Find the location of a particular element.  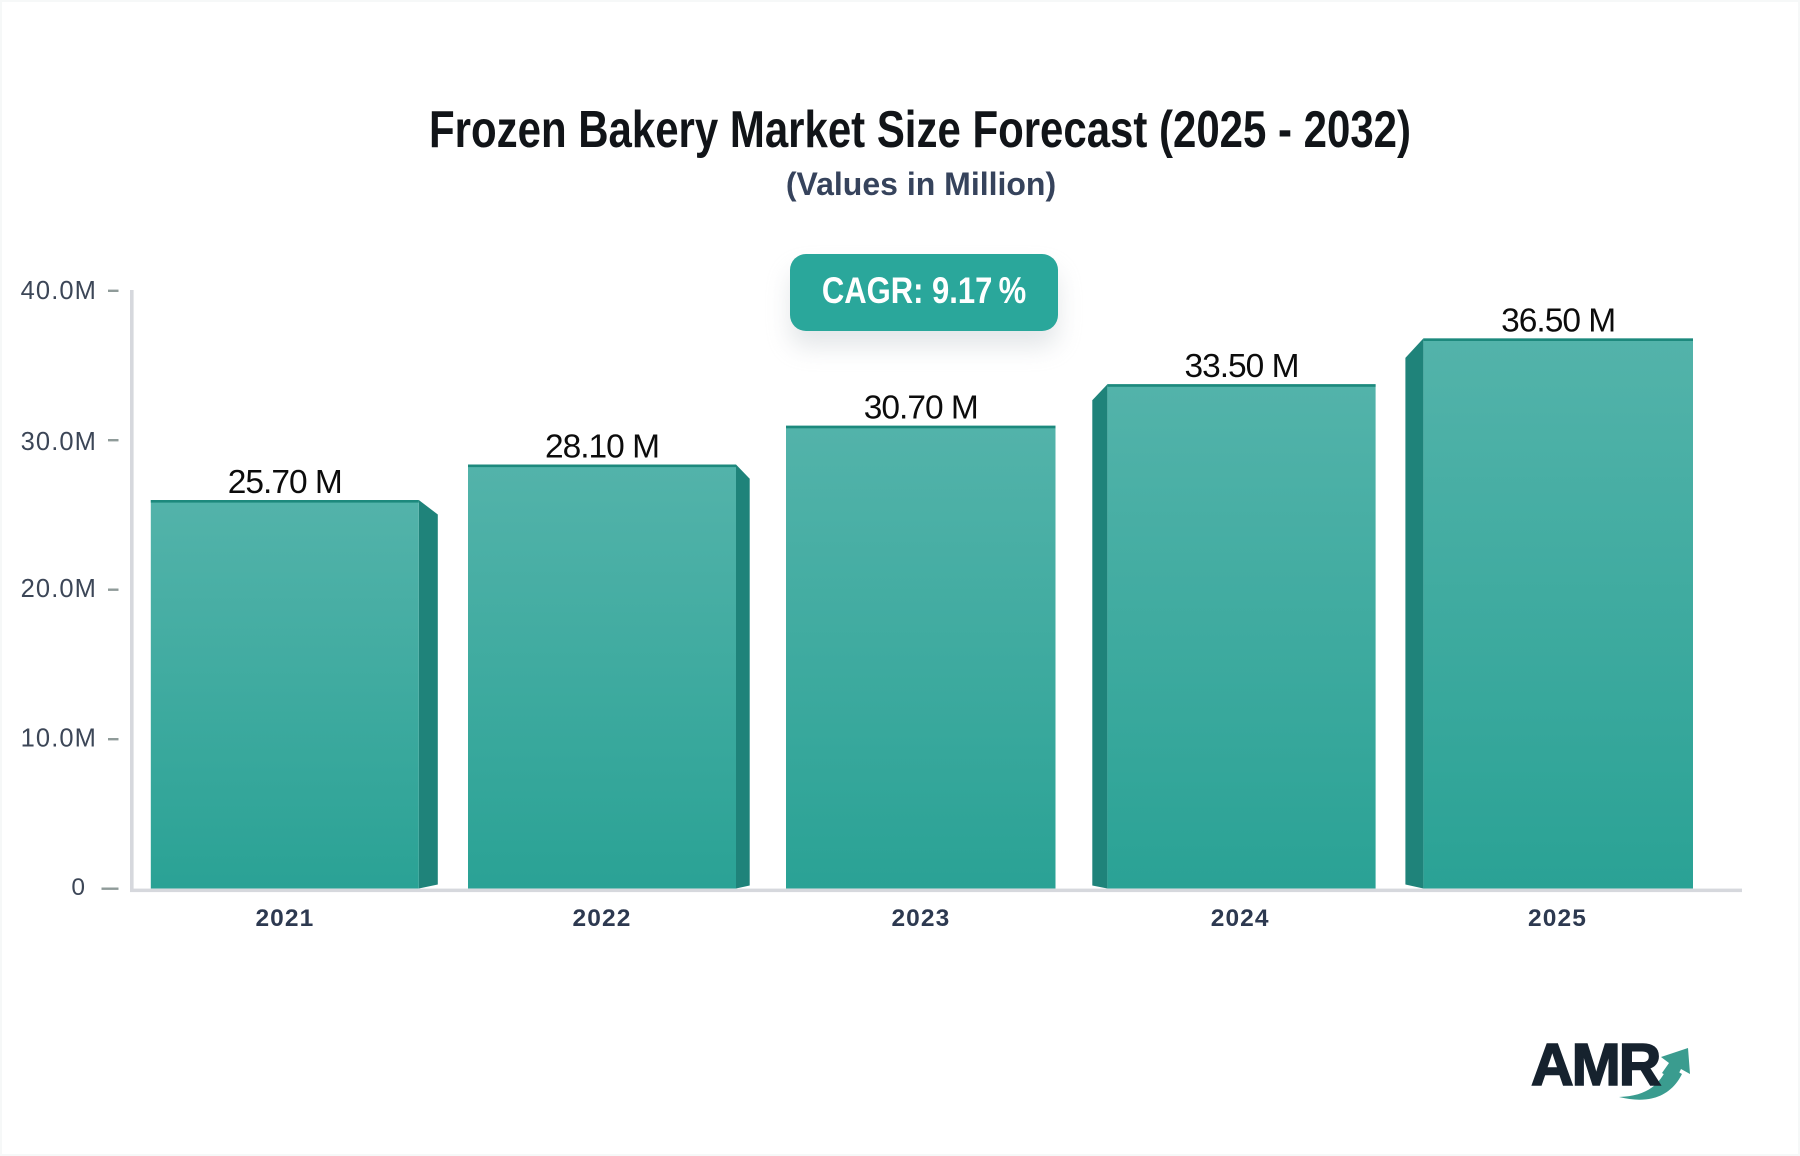

svg-text: 2024 is located at coordinates (1240, 918).